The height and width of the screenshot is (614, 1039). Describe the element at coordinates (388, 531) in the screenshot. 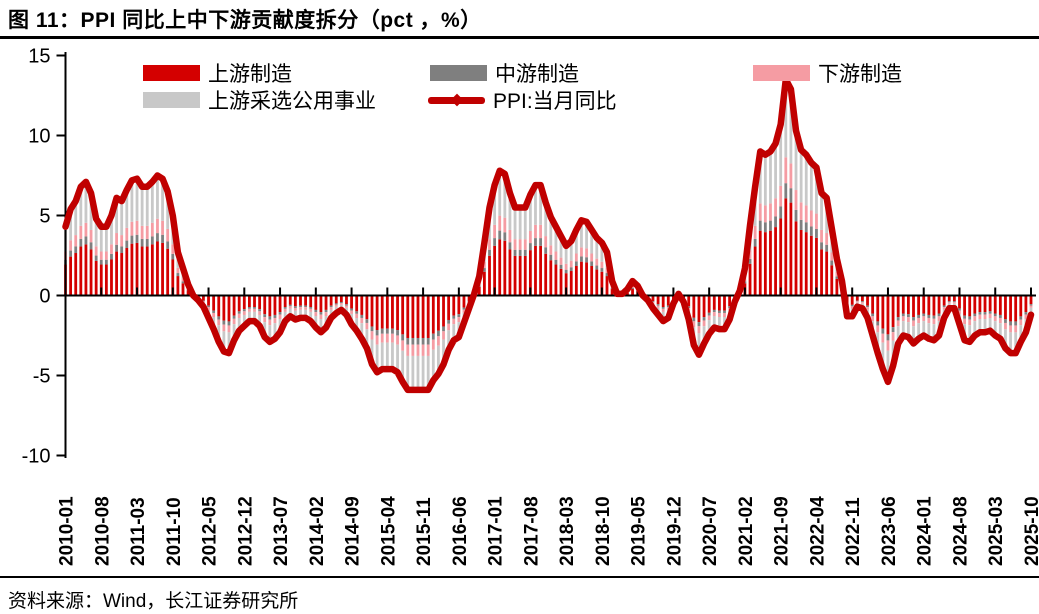

I see `svg-text: 2015-04` at that location.